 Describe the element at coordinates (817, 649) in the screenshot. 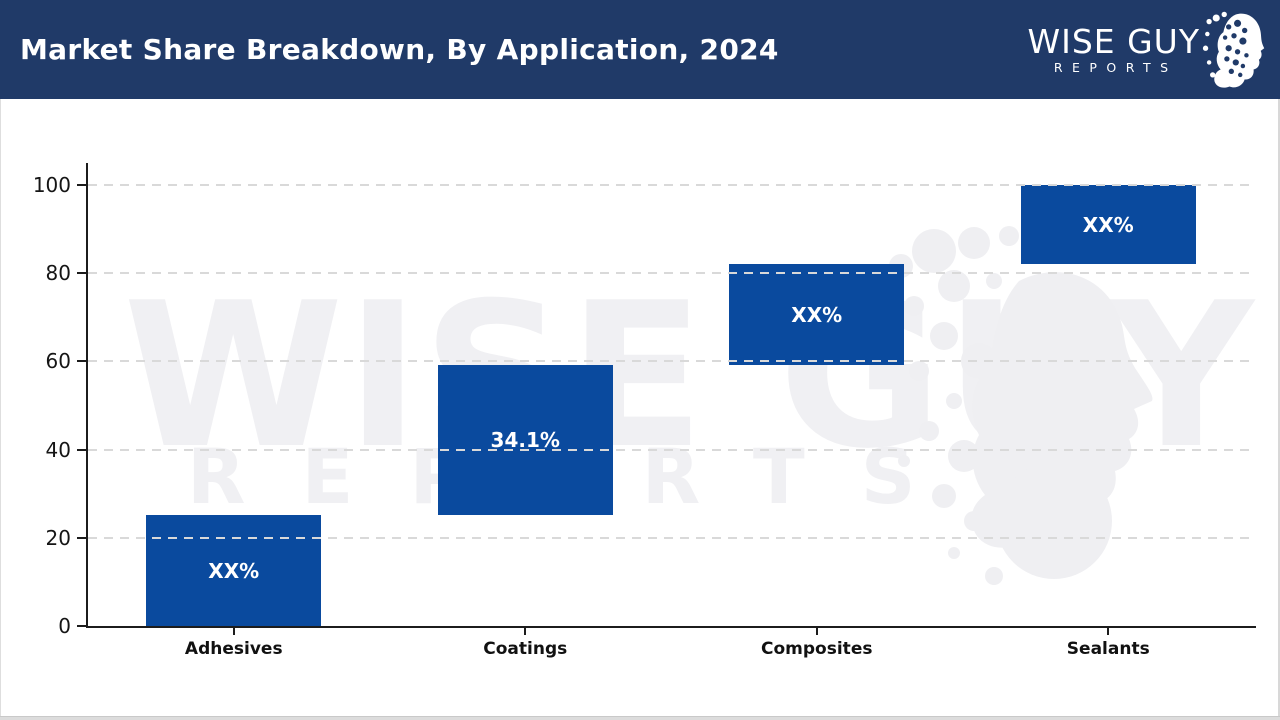

I see `x-category-label: Composites` at that location.